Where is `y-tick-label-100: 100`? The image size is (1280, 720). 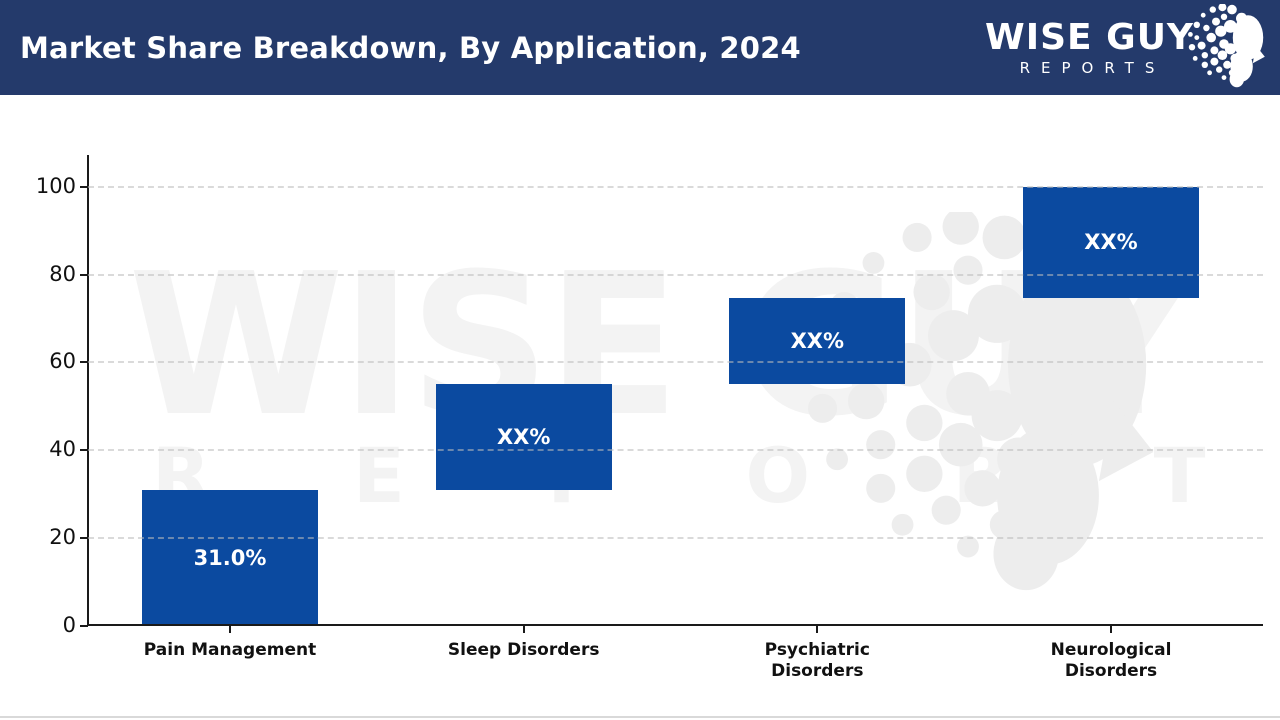
y-tick-label-100: 100 is located at coordinates (55, 186).